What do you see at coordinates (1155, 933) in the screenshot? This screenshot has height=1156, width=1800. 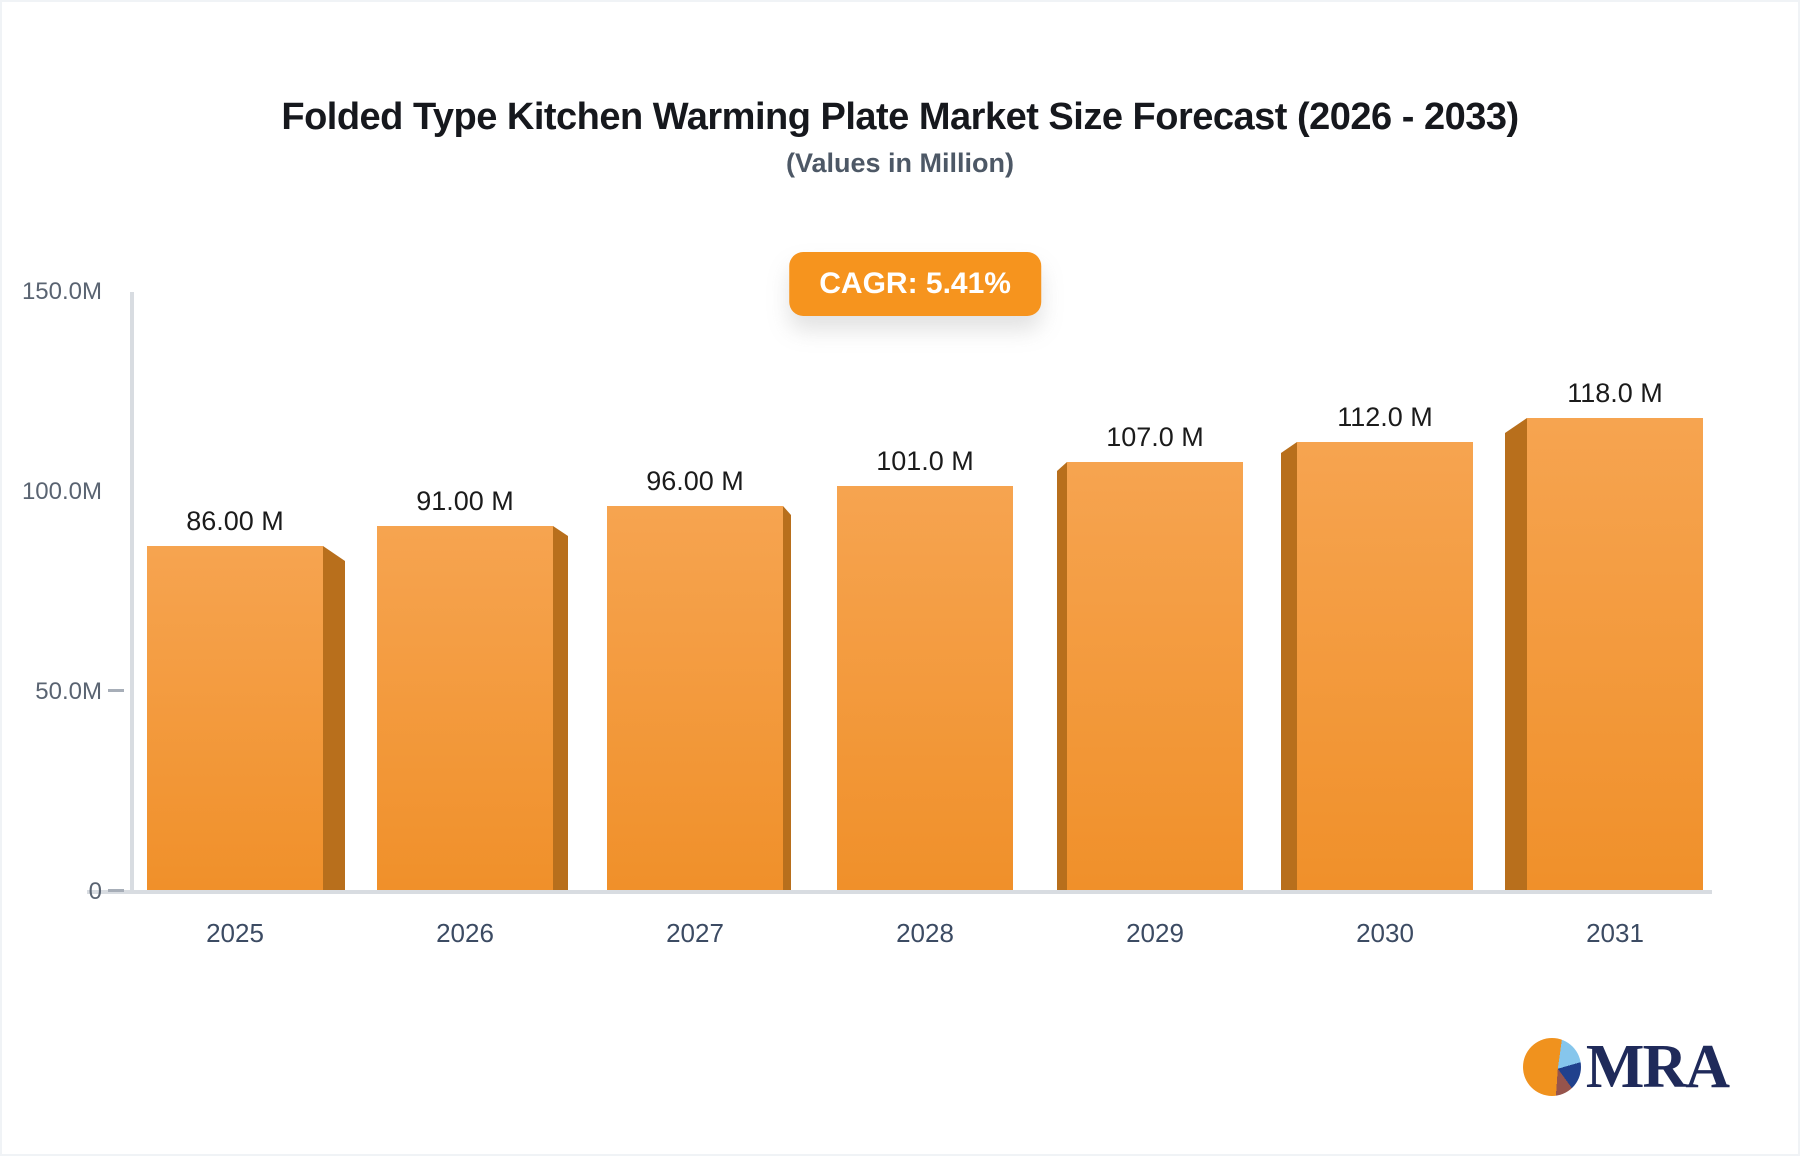 I see `x-tick-label: 2029` at bounding box center [1155, 933].